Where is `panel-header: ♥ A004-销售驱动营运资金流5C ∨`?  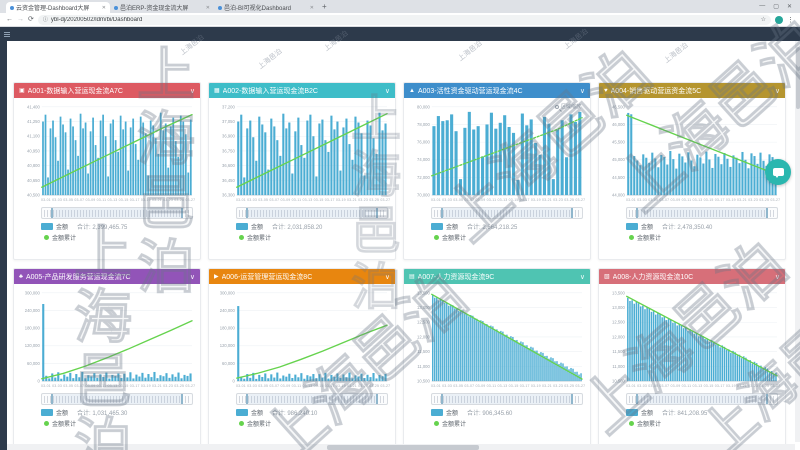
panel-header: ♥ A004-销售驱动营运资金流5C ∨ is located at coordinates (692, 90).